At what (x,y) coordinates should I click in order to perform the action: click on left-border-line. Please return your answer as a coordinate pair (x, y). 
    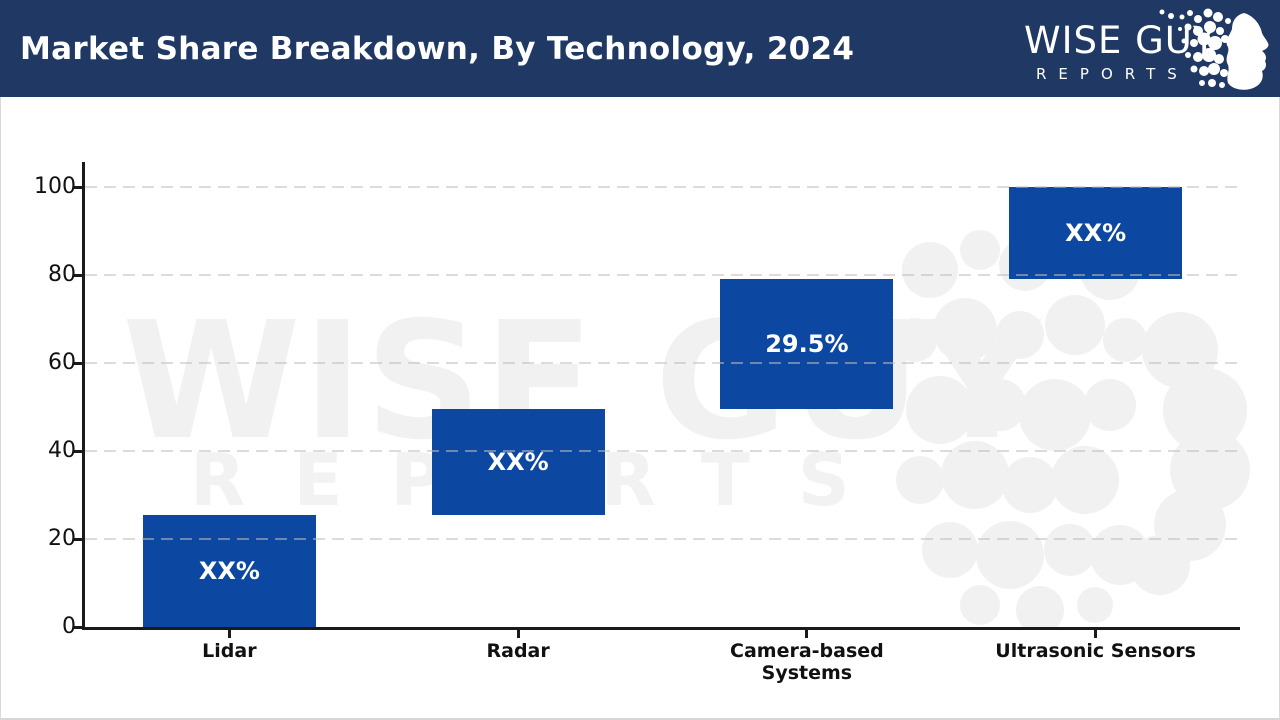
    Looking at the image, I should click on (0, 408).